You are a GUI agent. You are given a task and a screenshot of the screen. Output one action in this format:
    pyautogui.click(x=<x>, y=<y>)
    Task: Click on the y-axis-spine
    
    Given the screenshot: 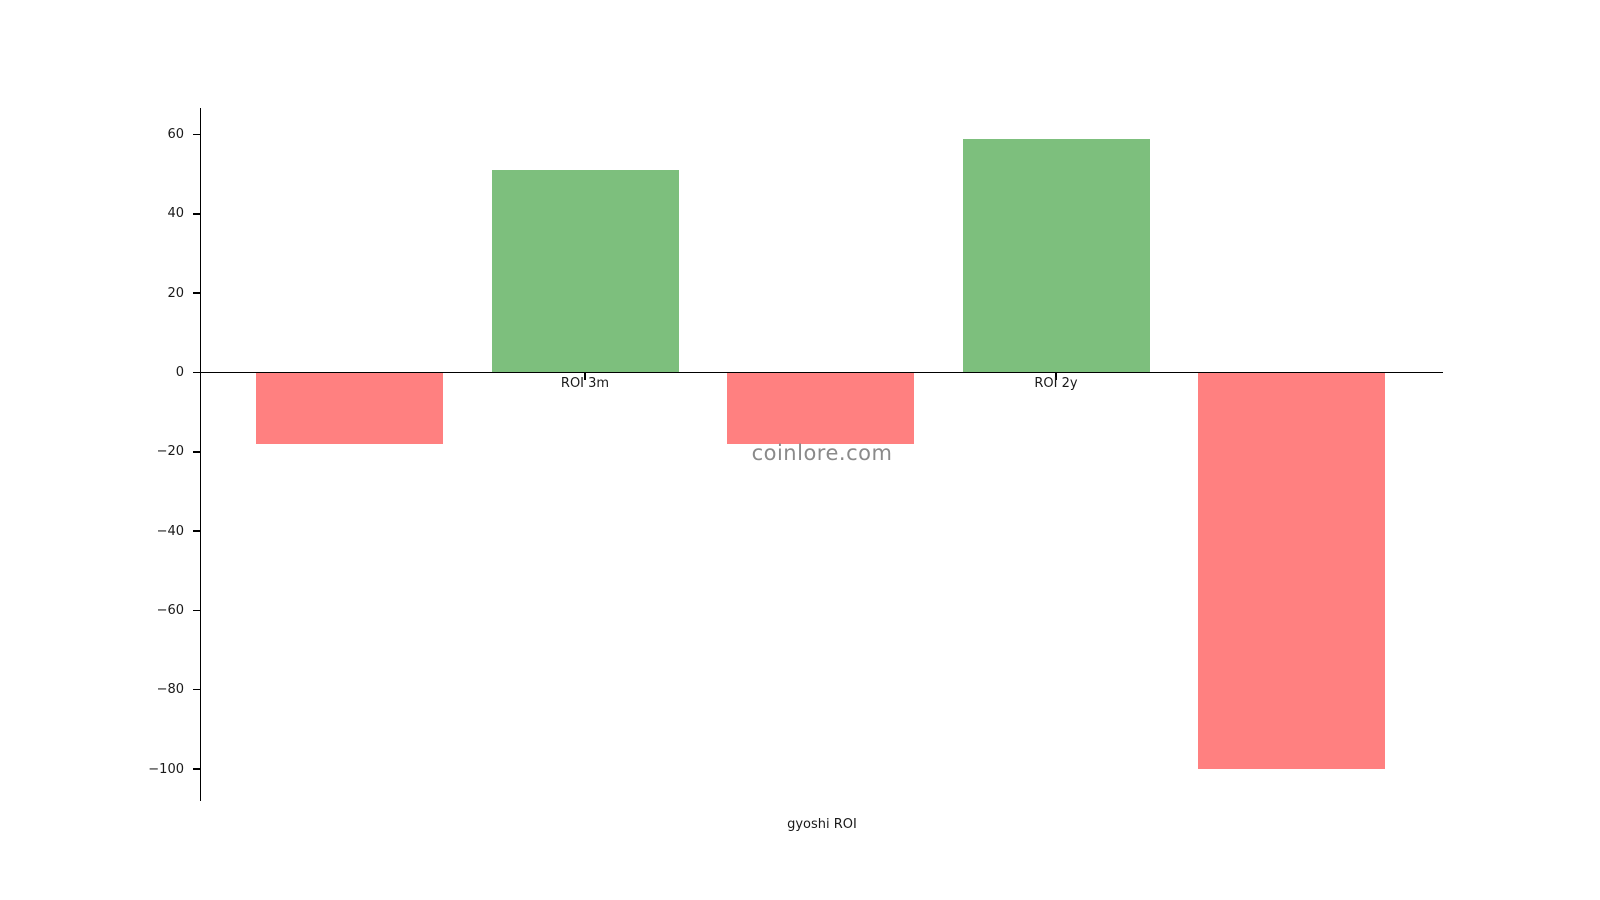 What is the action you would take?
    pyautogui.click(x=200, y=454)
    